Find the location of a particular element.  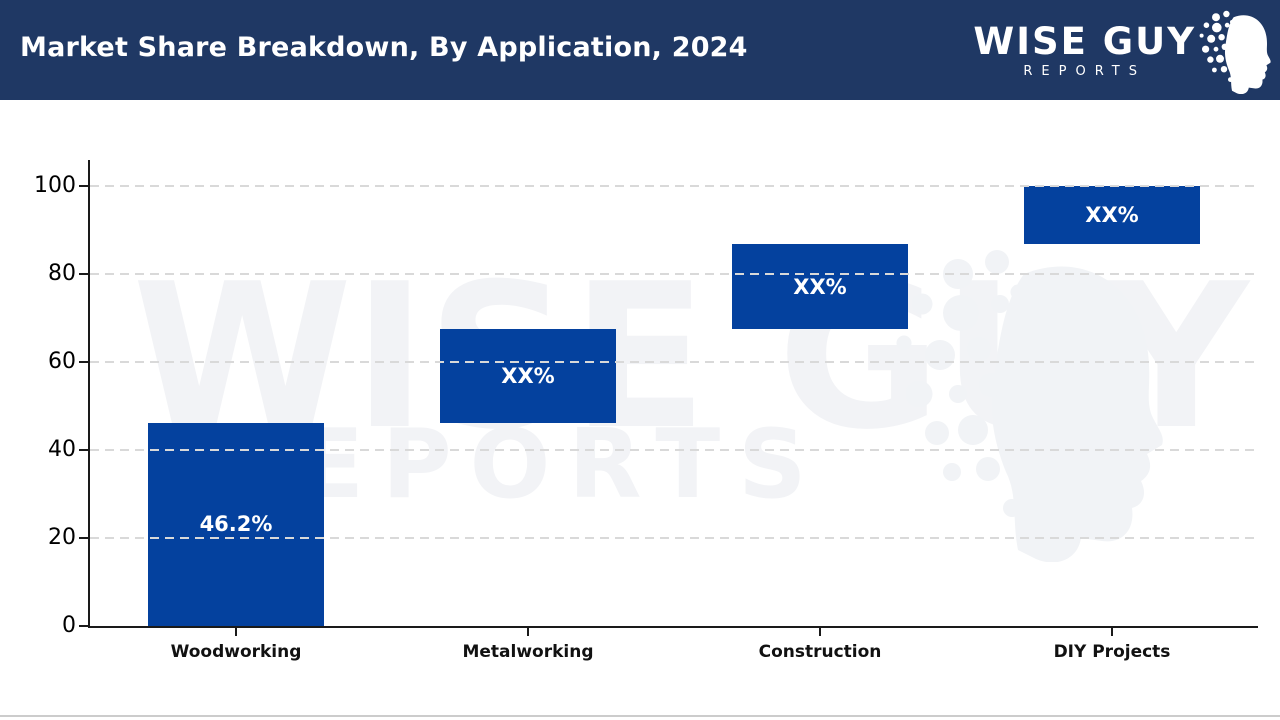

bar-value-label: 46.2% is located at coordinates (236, 524).